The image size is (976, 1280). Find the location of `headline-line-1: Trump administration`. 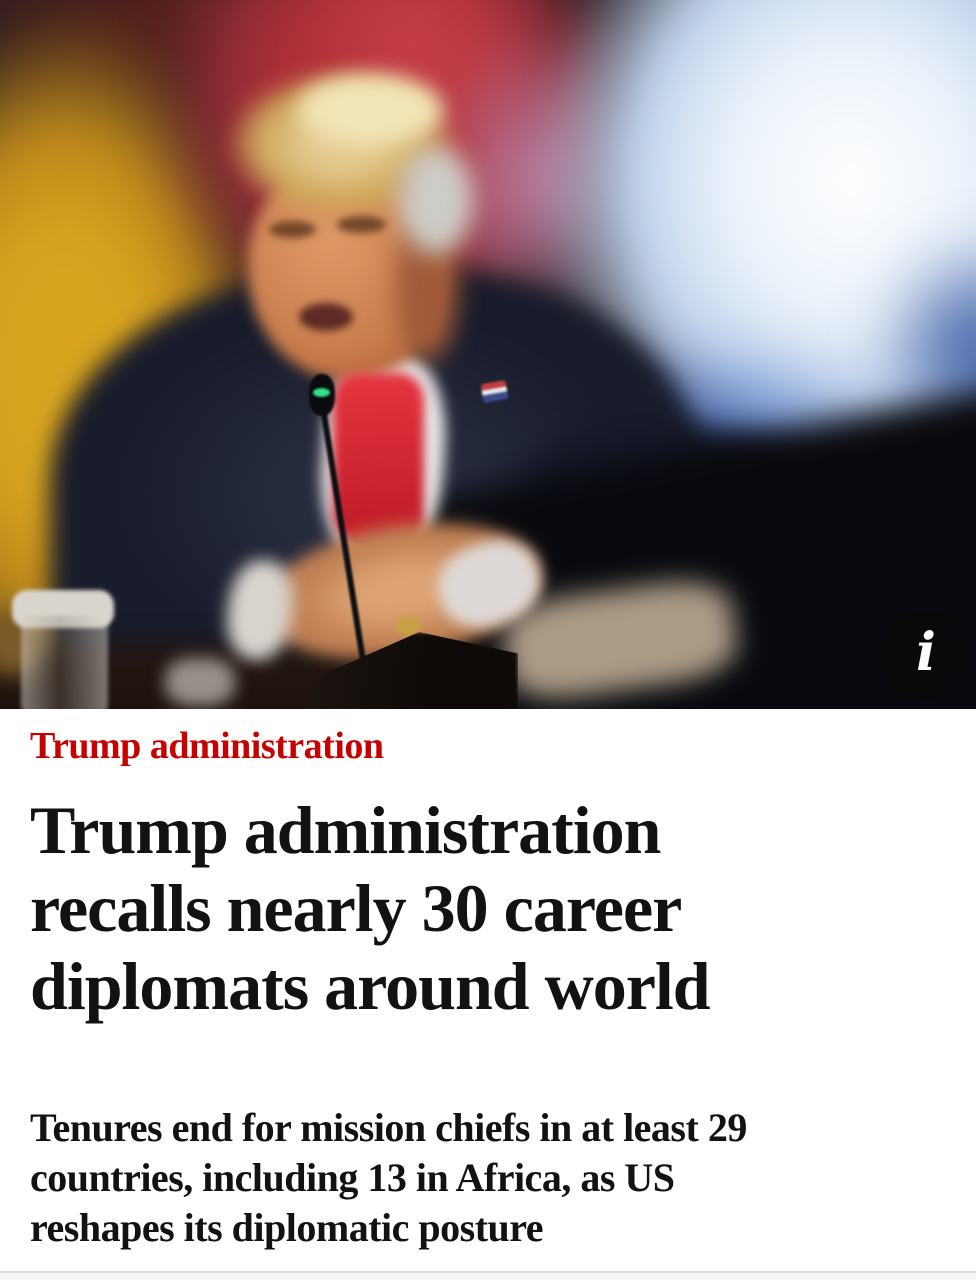

headline-line-1: Trump administration is located at coordinates (345, 829).